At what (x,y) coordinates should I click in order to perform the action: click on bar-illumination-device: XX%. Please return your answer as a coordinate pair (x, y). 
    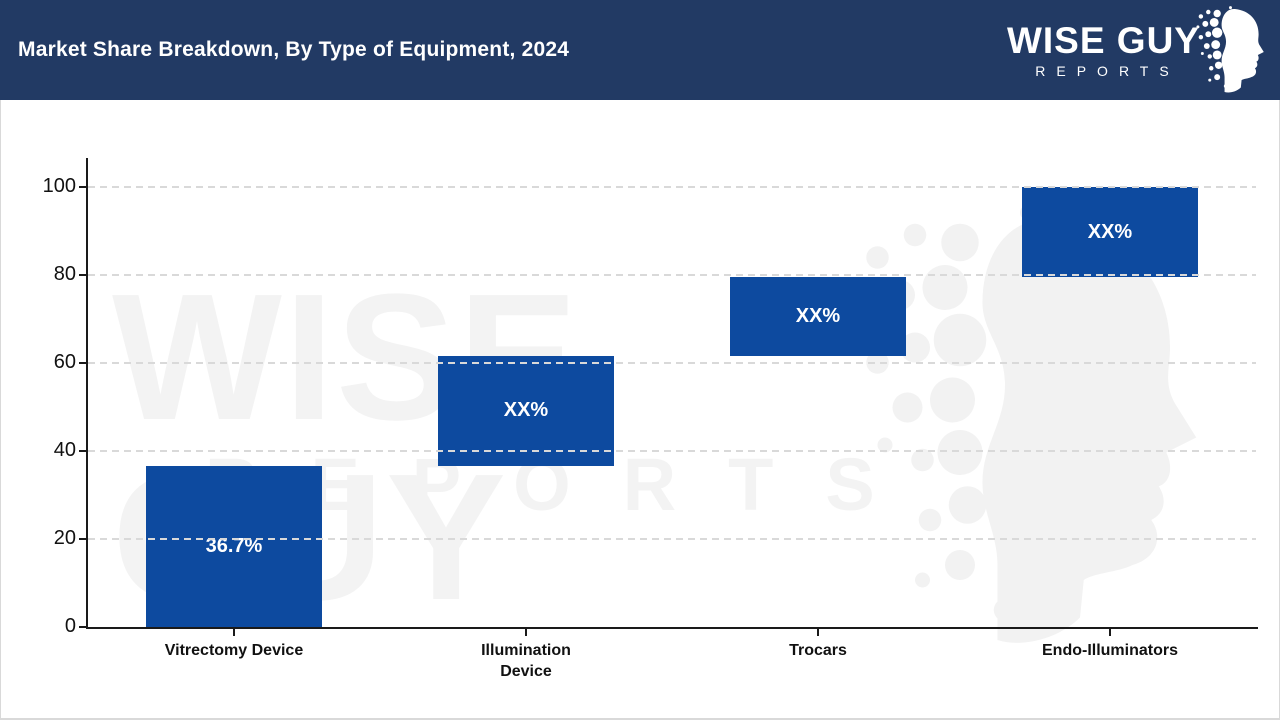
    Looking at the image, I should click on (526, 410).